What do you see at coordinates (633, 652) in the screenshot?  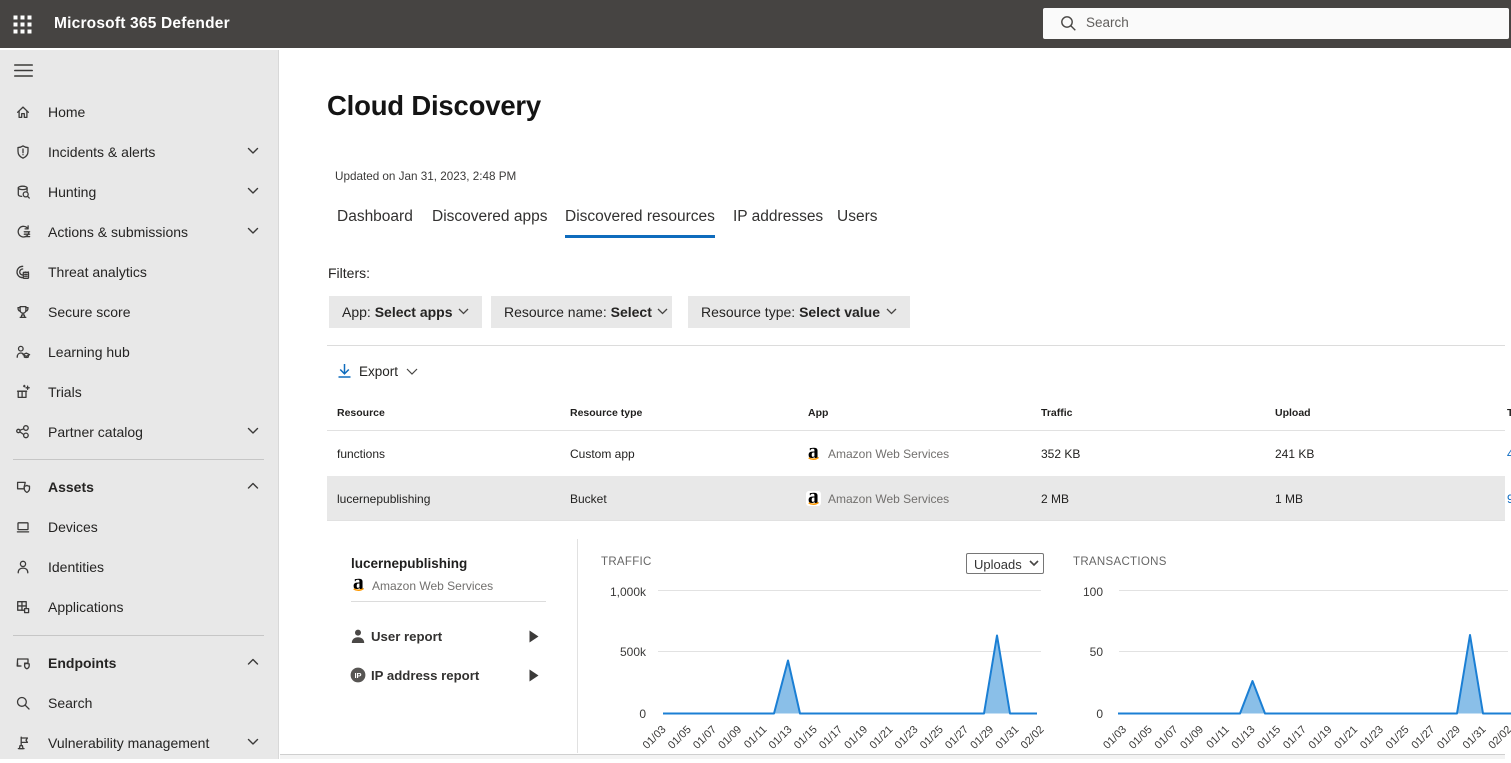 I see `svg-text: 500k` at bounding box center [633, 652].